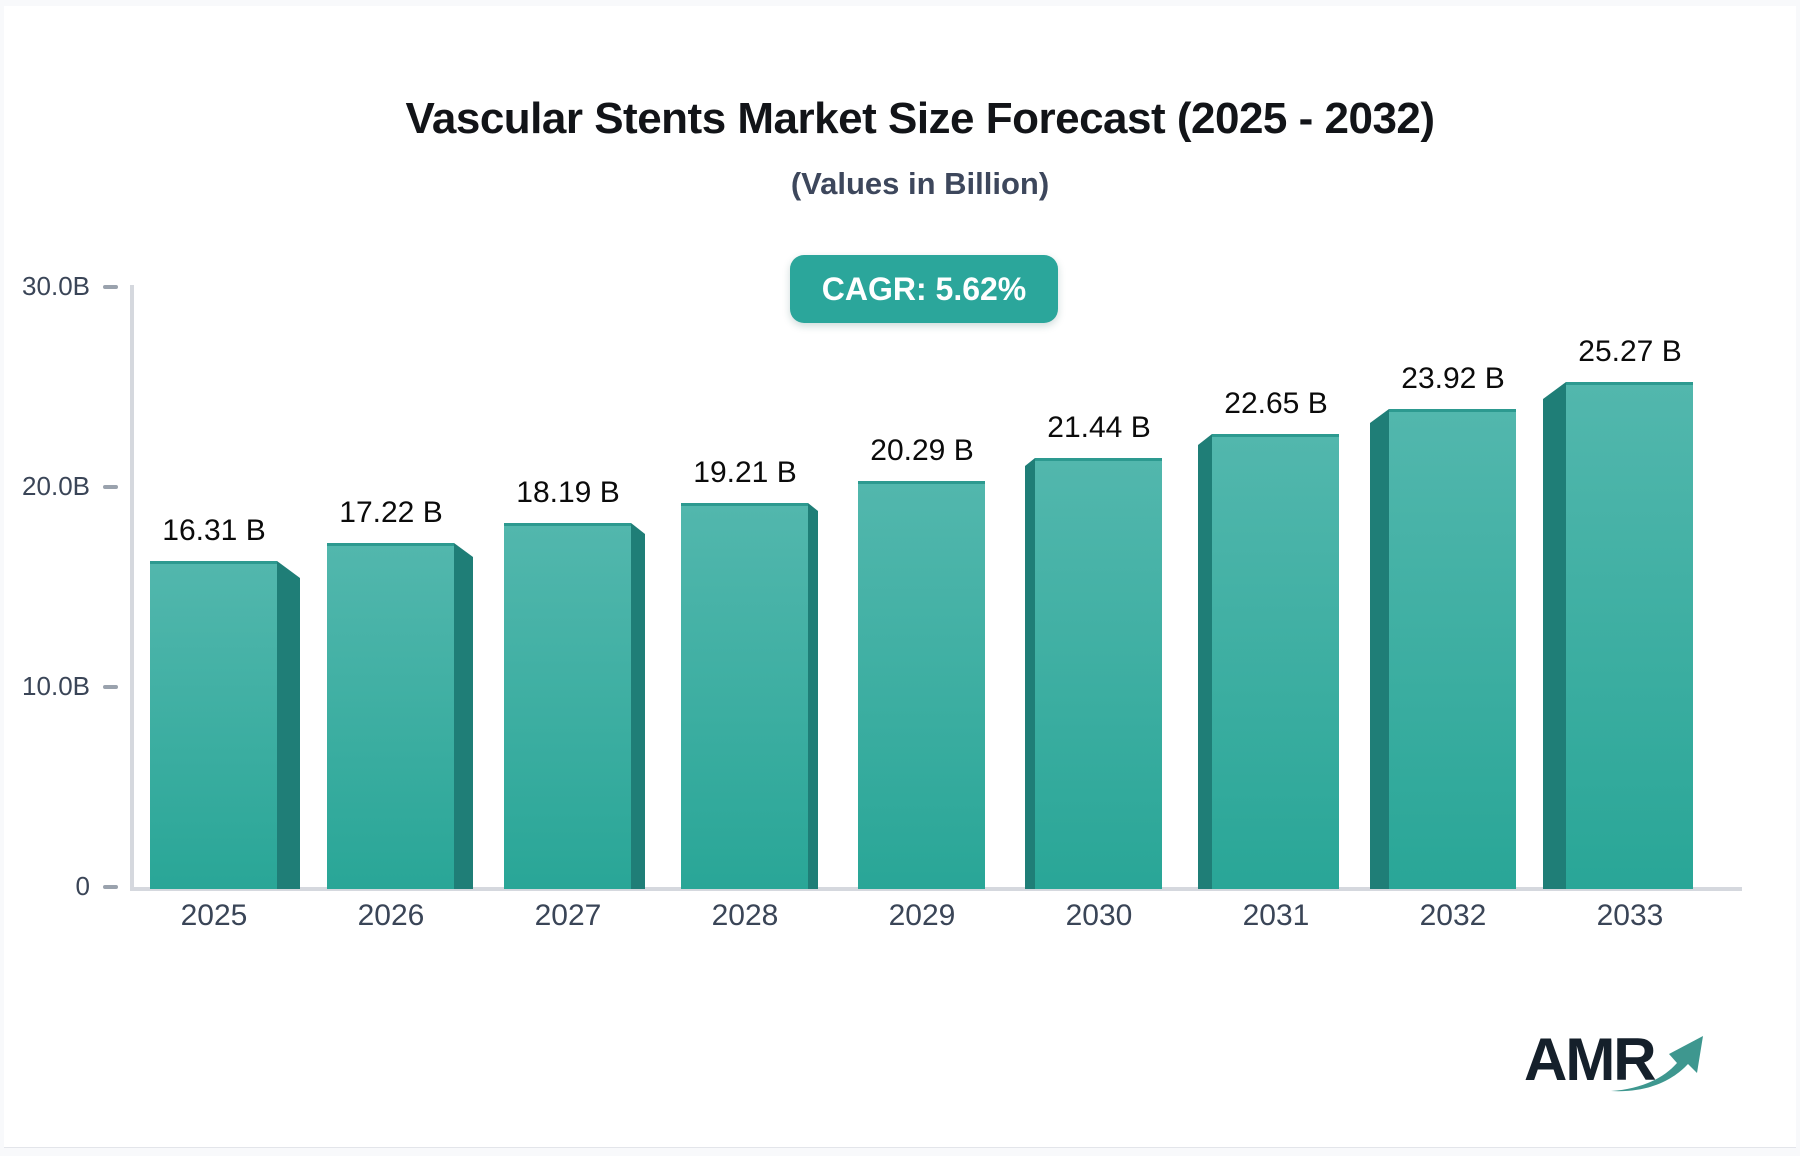 The image size is (1800, 1156). I want to click on bar-value-label-2032: 23.92 B, so click(1453, 378).